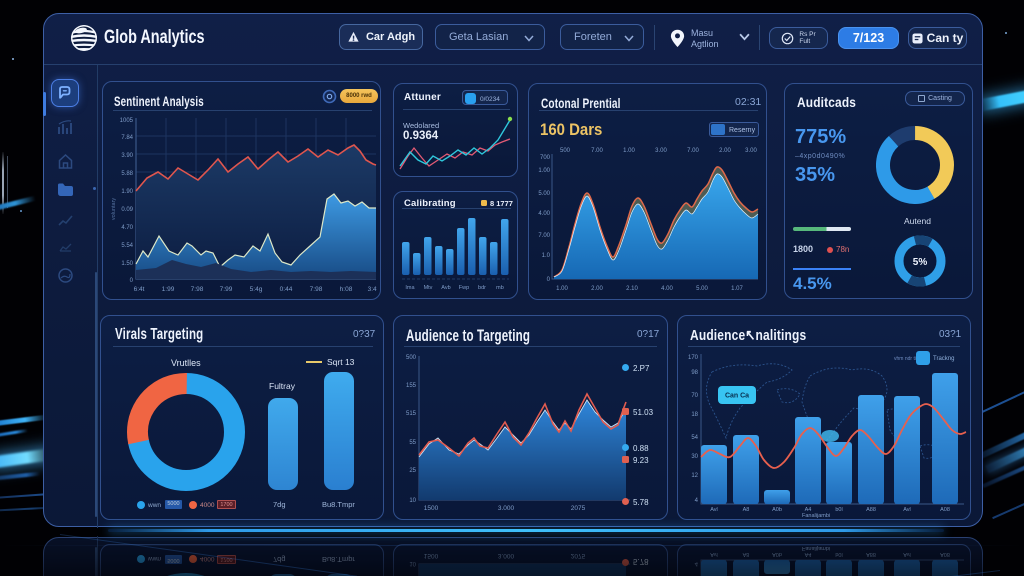 This screenshot has width=1024, height=576. Describe the element at coordinates (578, 508) in the screenshot. I see `svg-text: 2075` at that location.